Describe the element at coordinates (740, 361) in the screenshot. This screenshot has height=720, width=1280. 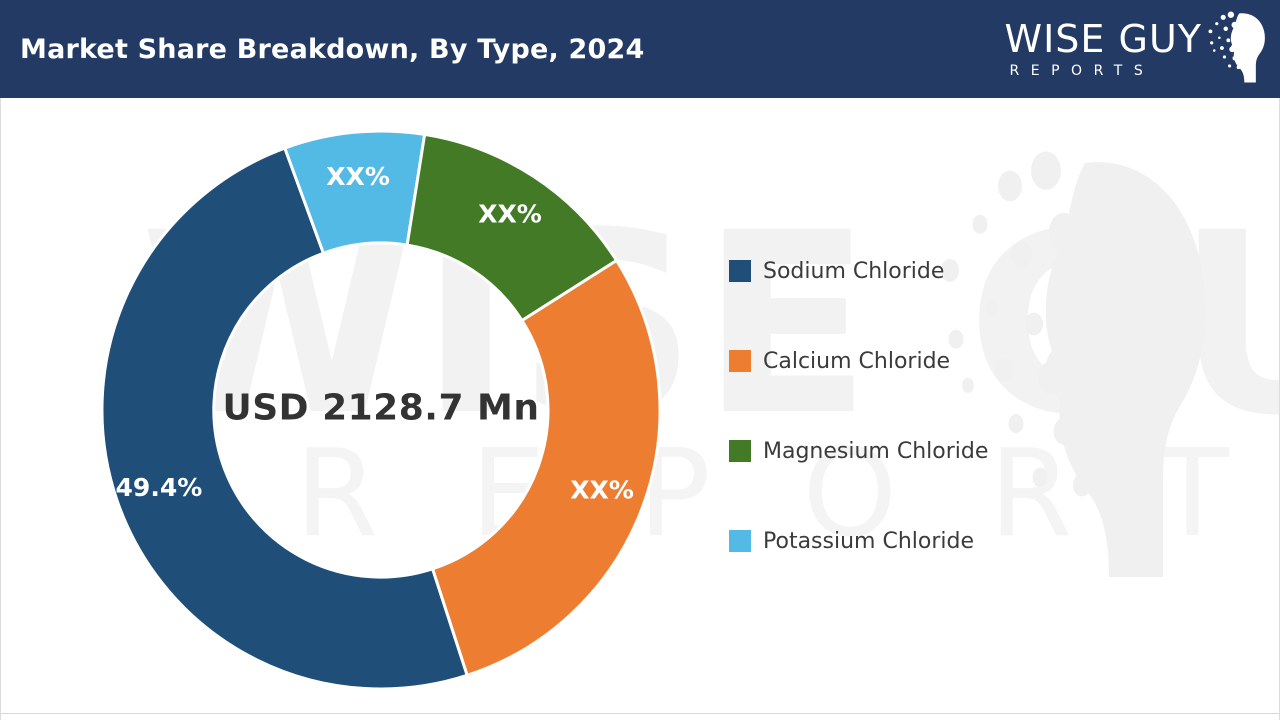
I see `legend-swatch-calcium-chloride` at that location.